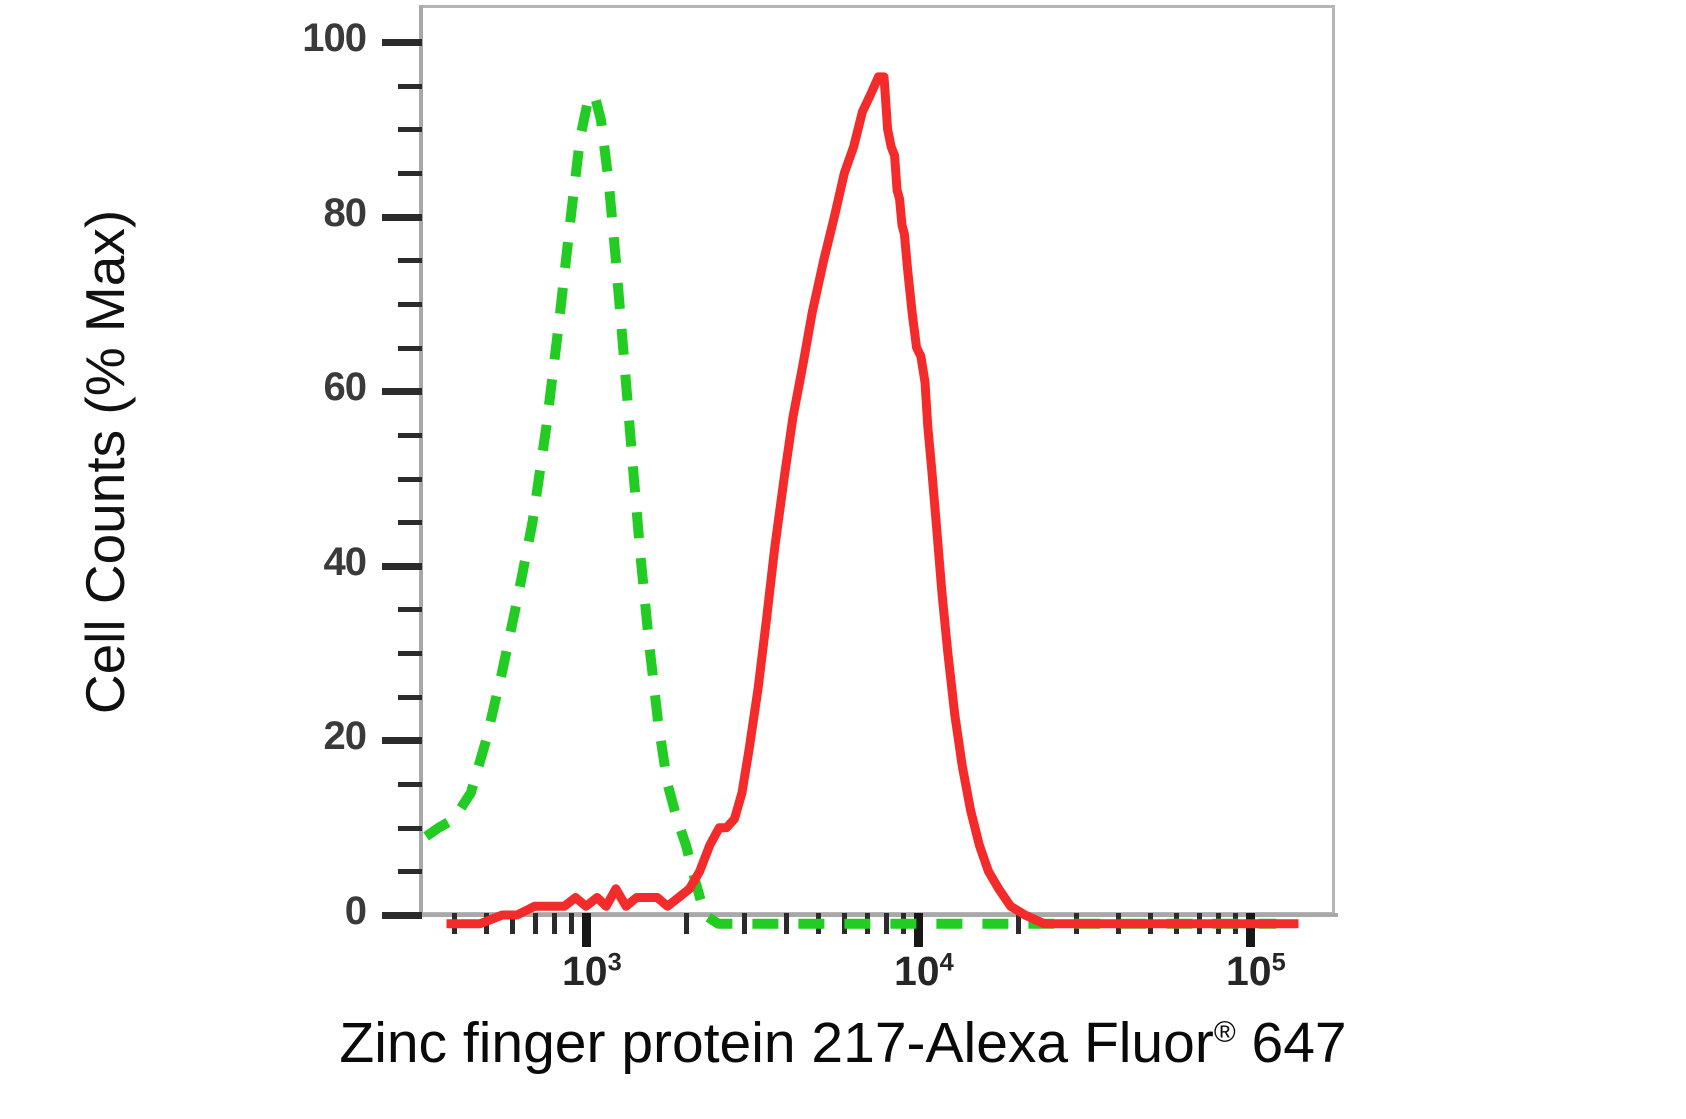 The image size is (1686, 1119). I want to click on y-tick-label: 0, so click(355, 911).